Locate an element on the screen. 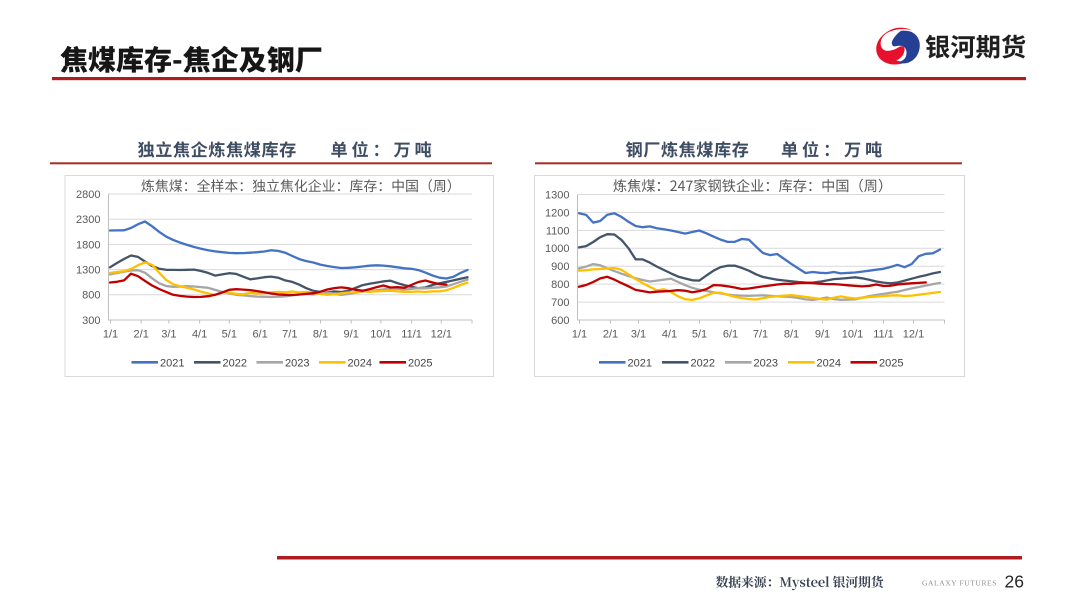  svg-text: GALAXY FUTURES is located at coordinates (959, 583).